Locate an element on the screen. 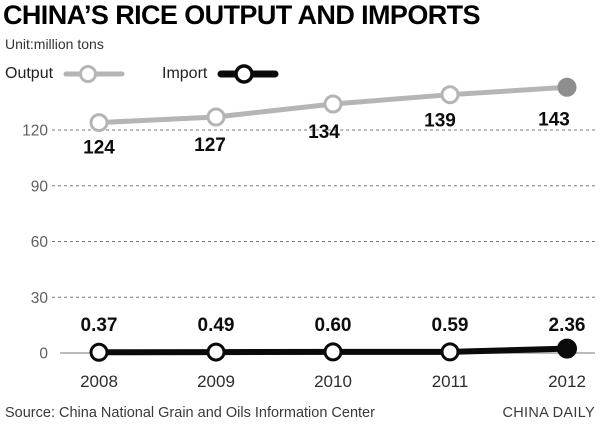 The height and width of the screenshot is (428, 600). output-legend-circle is located at coordinates (88, 74).